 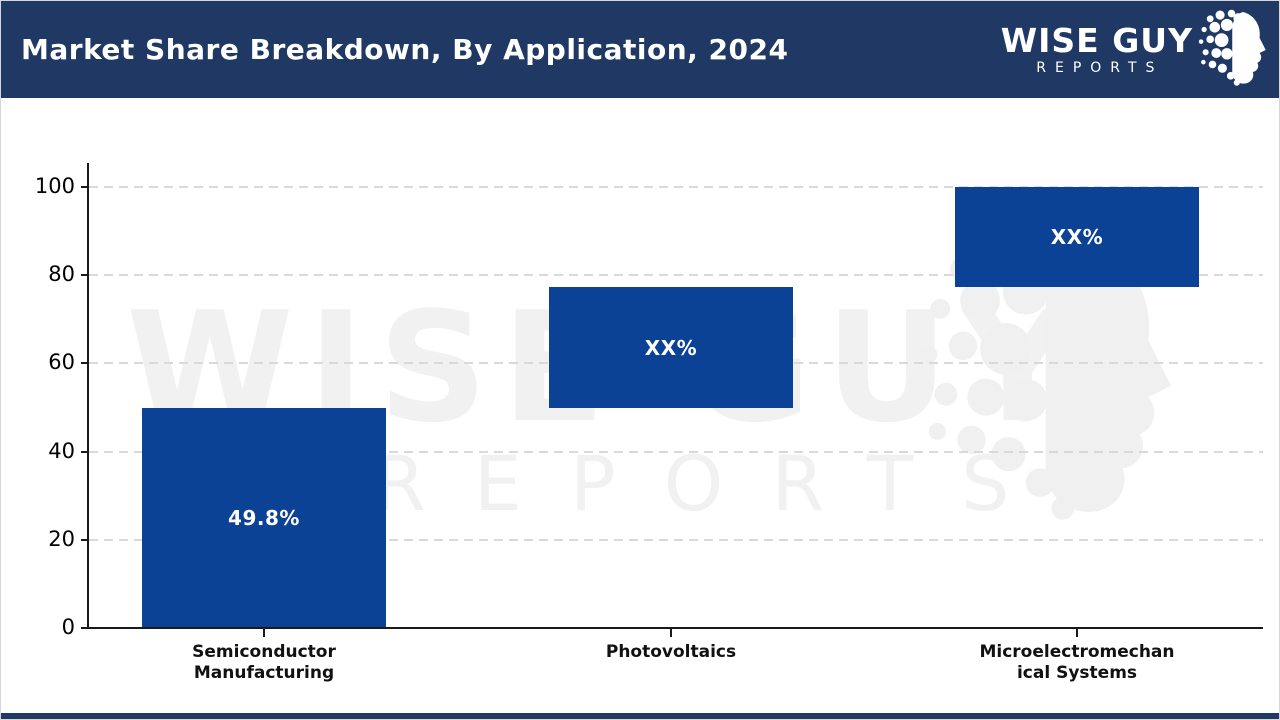 What do you see at coordinates (1077, 633) in the screenshot?
I see `x-tick-microelectromechanical-systems` at bounding box center [1077, 633].